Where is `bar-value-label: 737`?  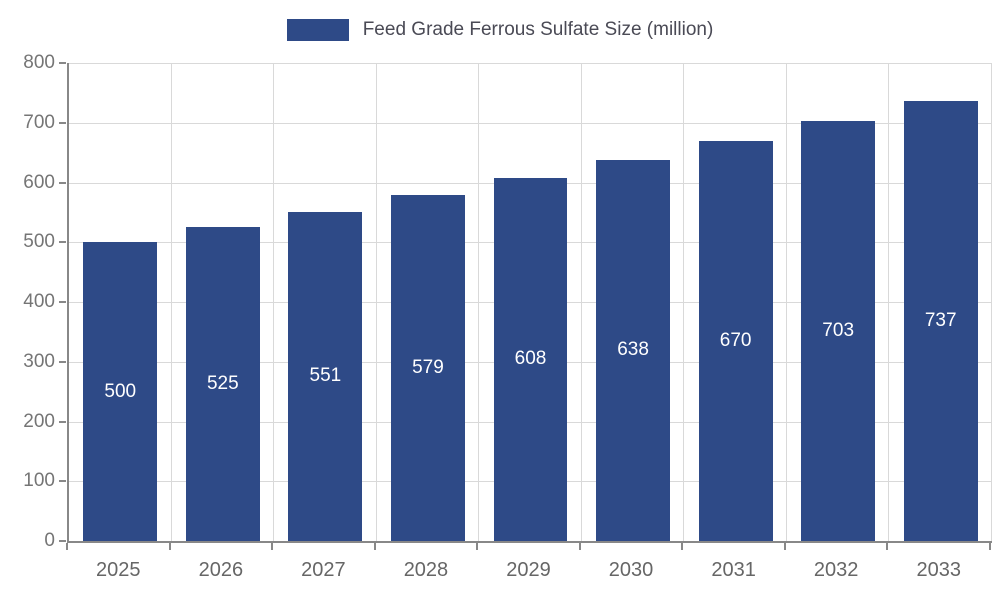
bar-value-label: 737 is located at coordinates (940, 320).